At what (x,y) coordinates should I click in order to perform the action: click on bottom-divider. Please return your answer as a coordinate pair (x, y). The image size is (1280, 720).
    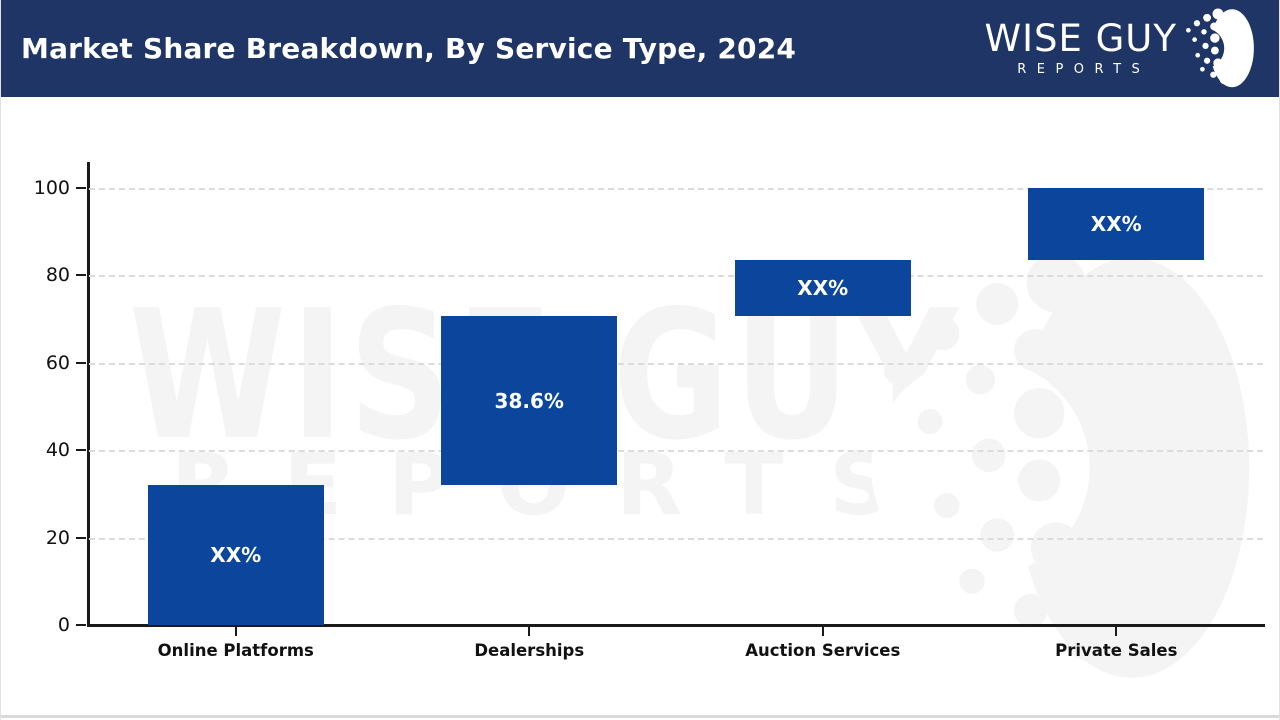
    Looking at the image, I should click on (640, 716).